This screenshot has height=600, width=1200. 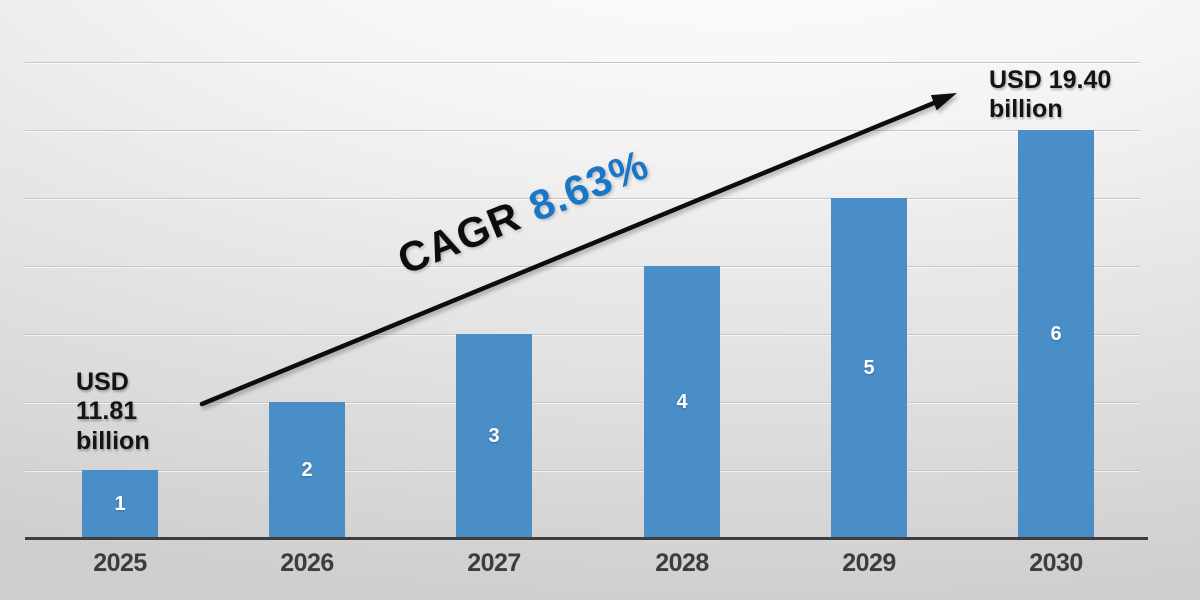 I want to click on bar-value-label: 1, so click(x=120, y=503).